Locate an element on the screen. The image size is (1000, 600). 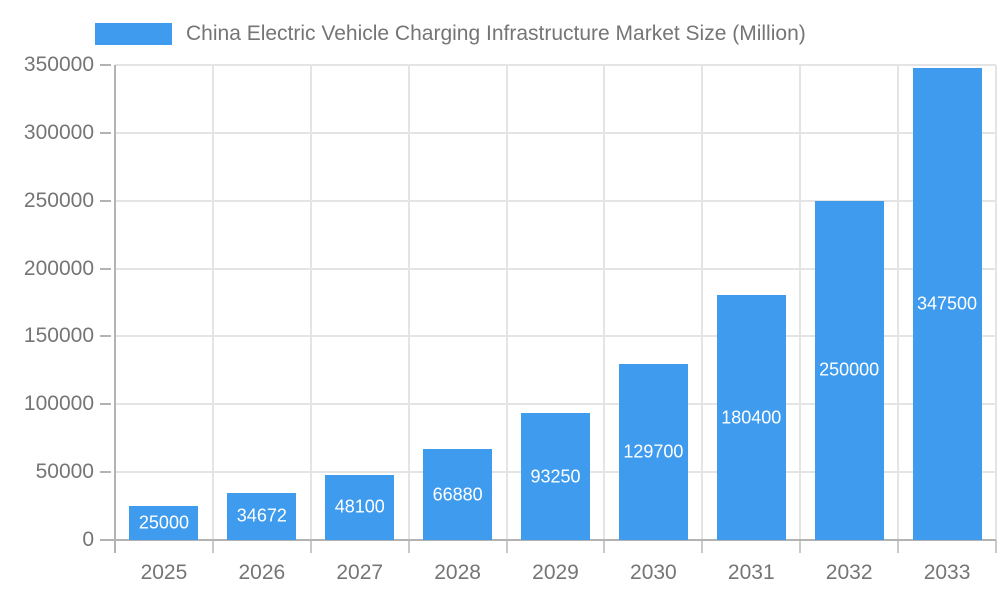
x-tick-label: 2026 is located at coordinates (262, 572).